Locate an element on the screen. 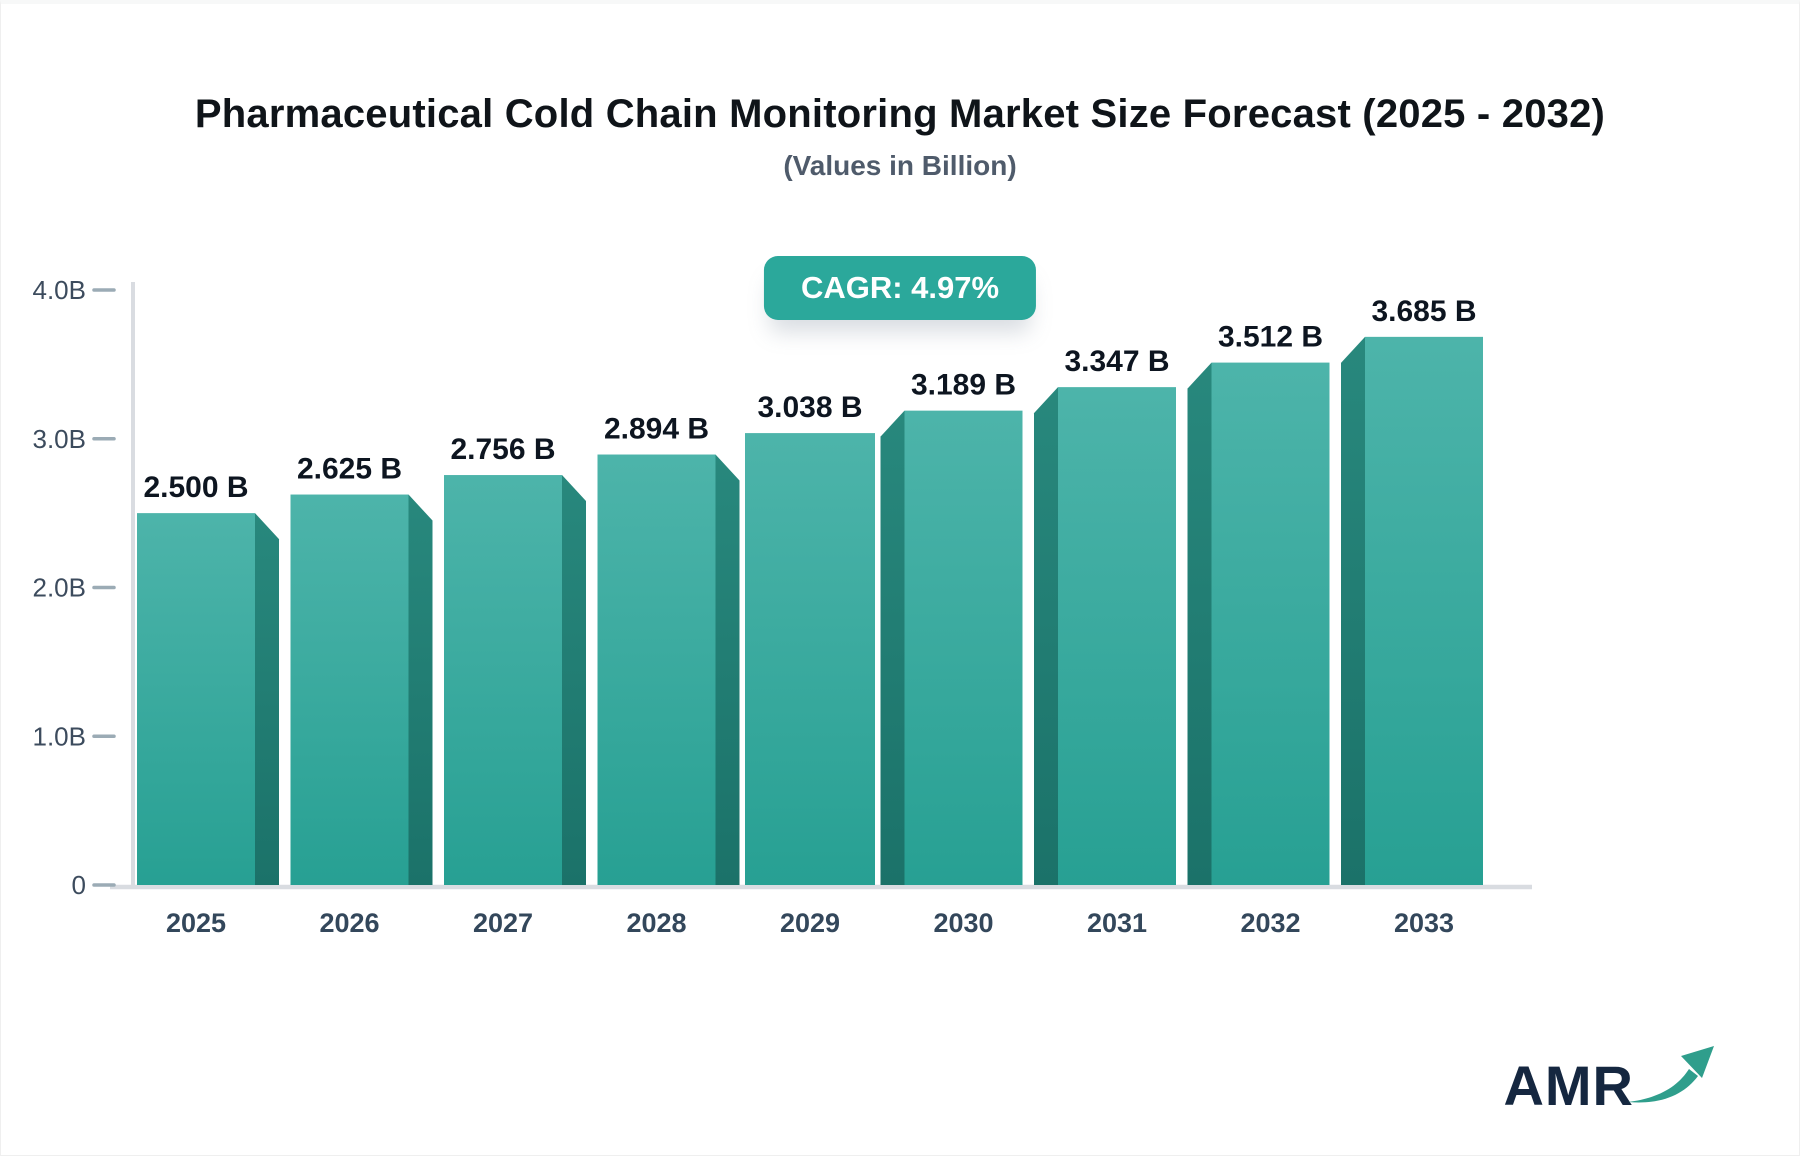 This screenshot has width=1800, height=1156. bar-2029 is located at coordinates (810, 659).